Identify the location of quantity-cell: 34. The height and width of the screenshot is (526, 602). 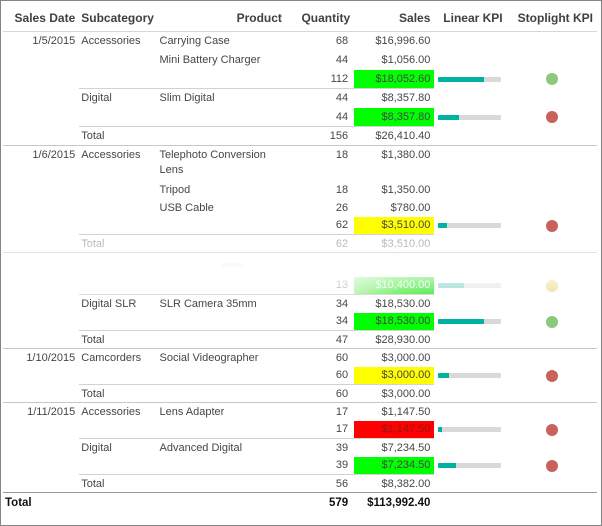
(342, 321).